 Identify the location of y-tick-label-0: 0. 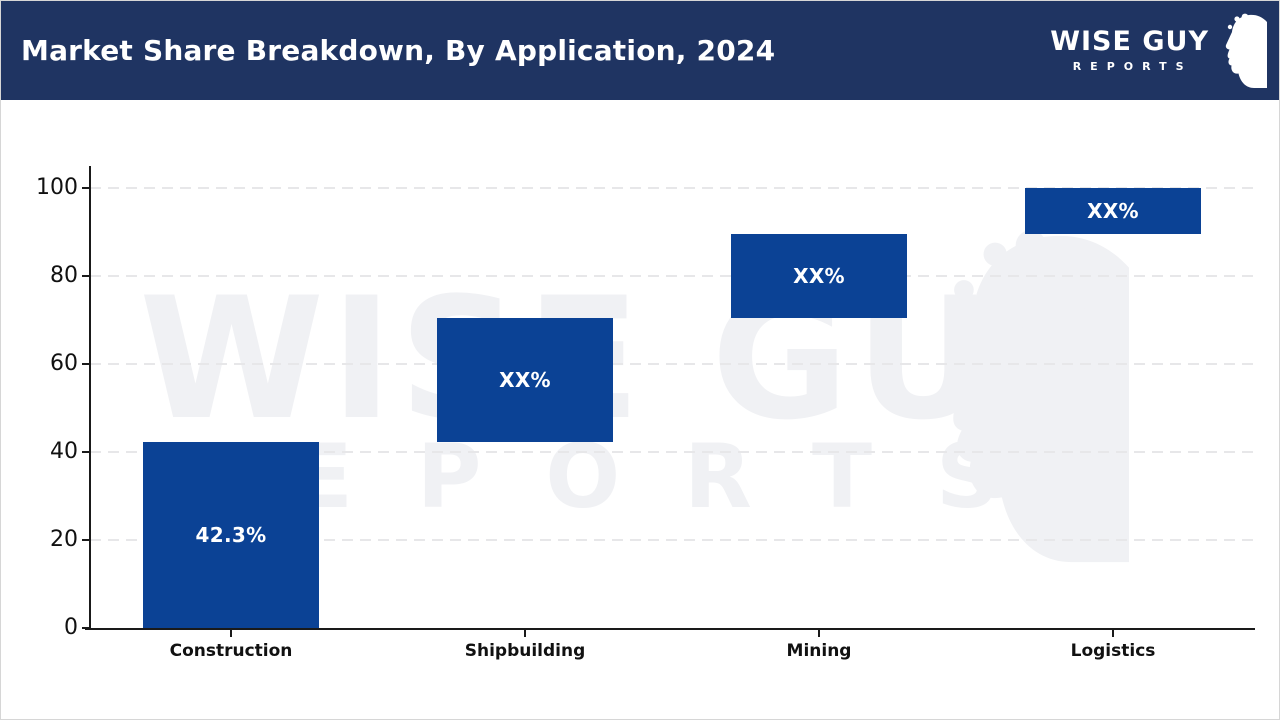
(71, 627).